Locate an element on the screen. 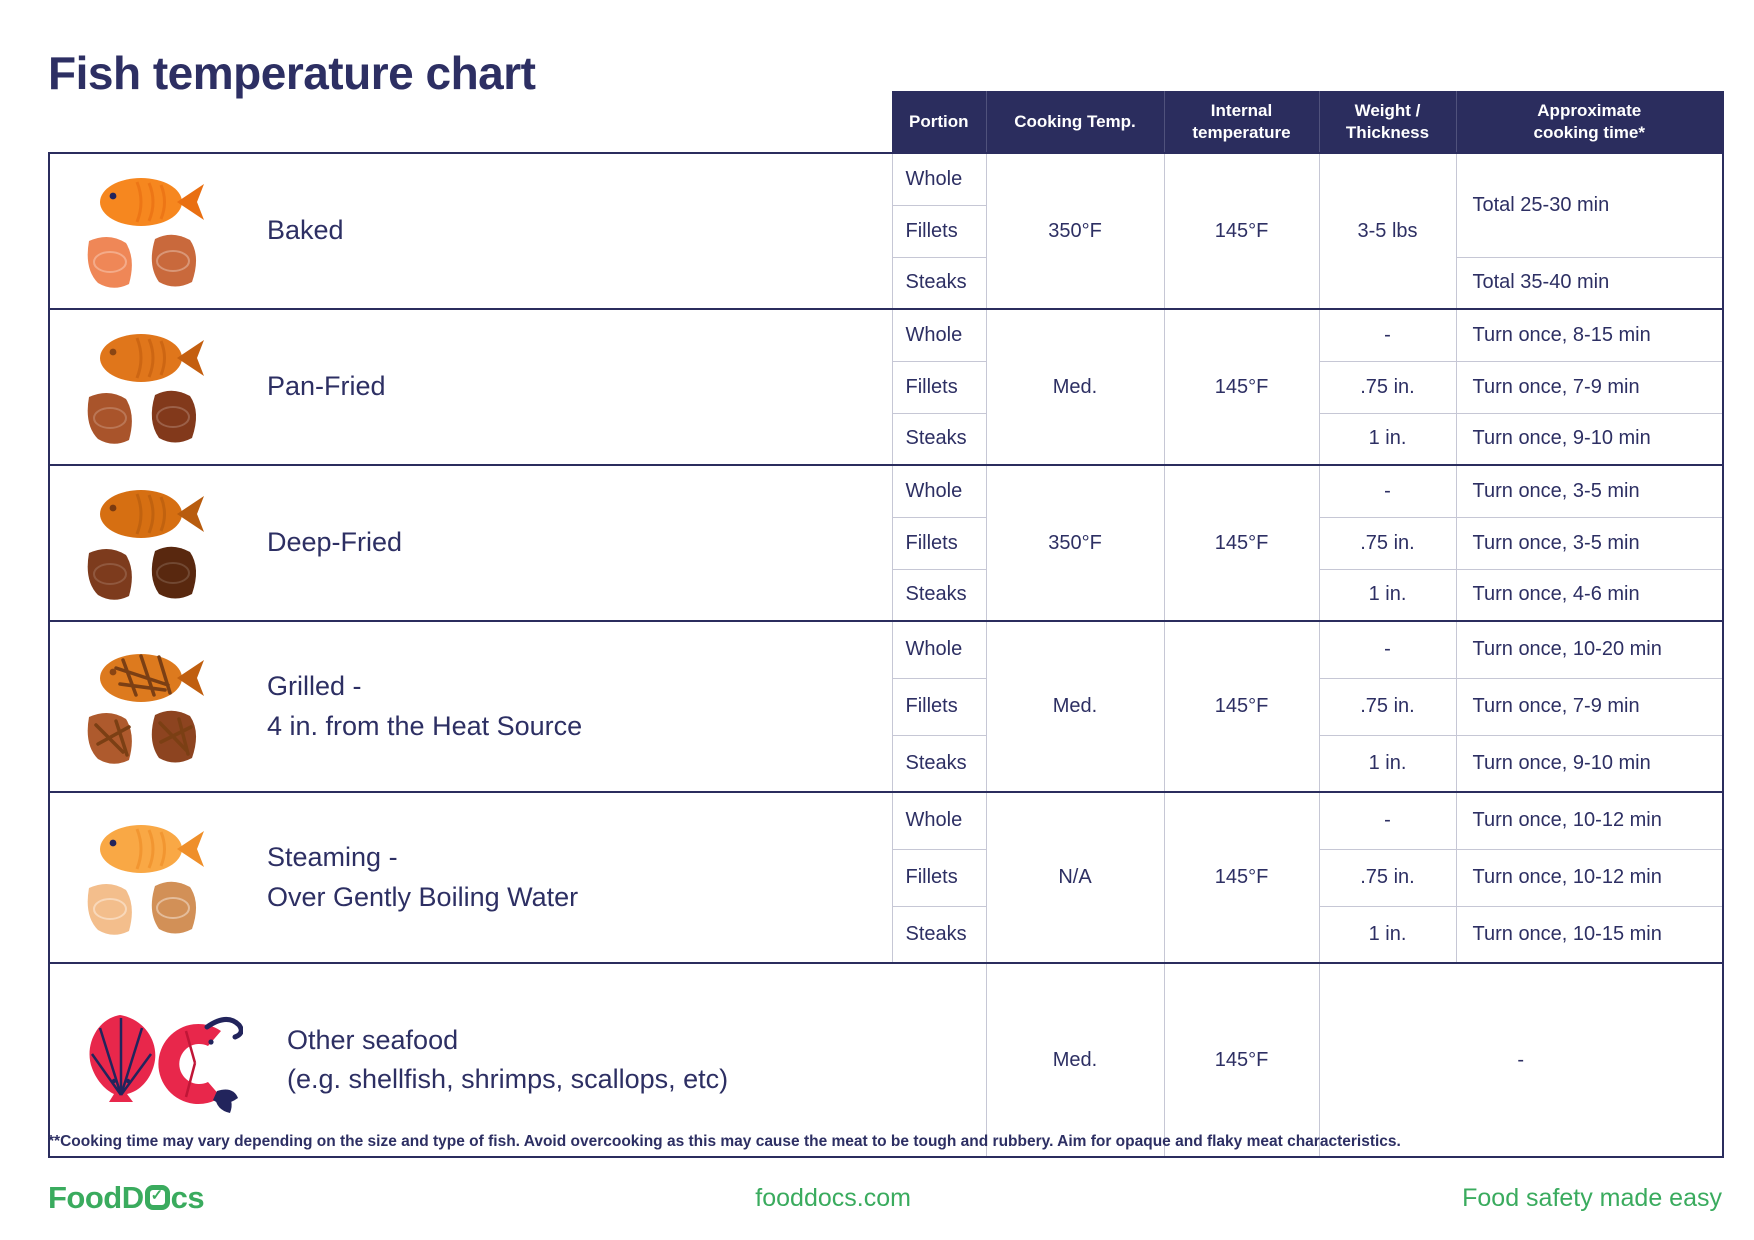  blank-header-cell is located at coordinates (470, 122).